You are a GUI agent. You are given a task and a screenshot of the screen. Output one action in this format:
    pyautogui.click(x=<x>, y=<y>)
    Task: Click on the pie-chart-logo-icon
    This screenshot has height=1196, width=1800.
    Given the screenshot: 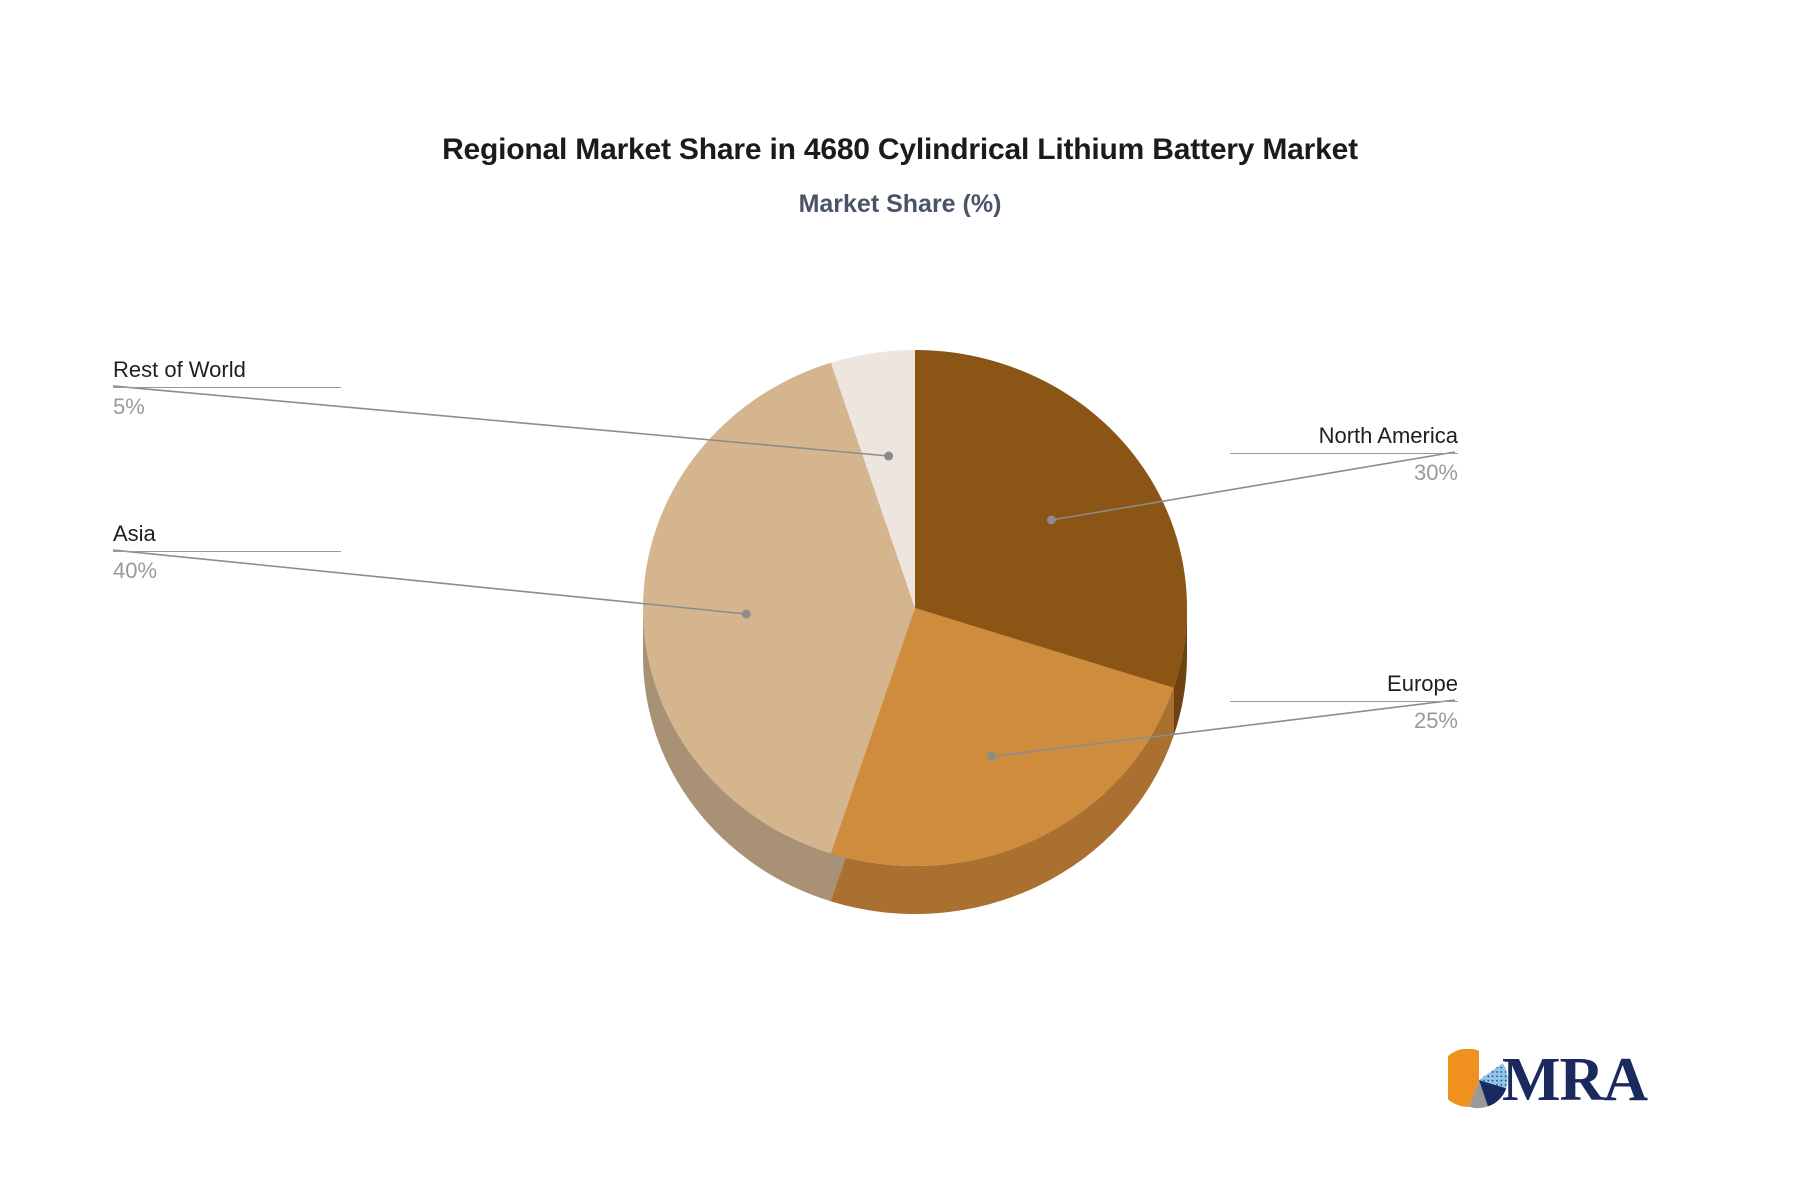 What is the action you would take?
    pyautogui.click(x=1478, y=1079)
    